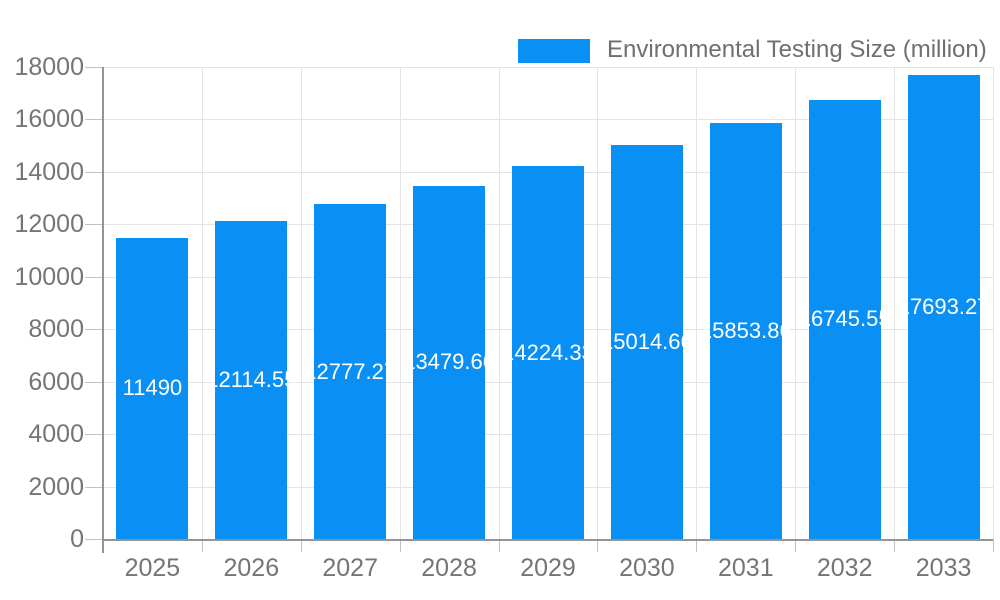 The image size is (1000, 600). Describe the element at coordinates (350, 568) in the screenshot. I see `x-axis-label: 2027` at that location.